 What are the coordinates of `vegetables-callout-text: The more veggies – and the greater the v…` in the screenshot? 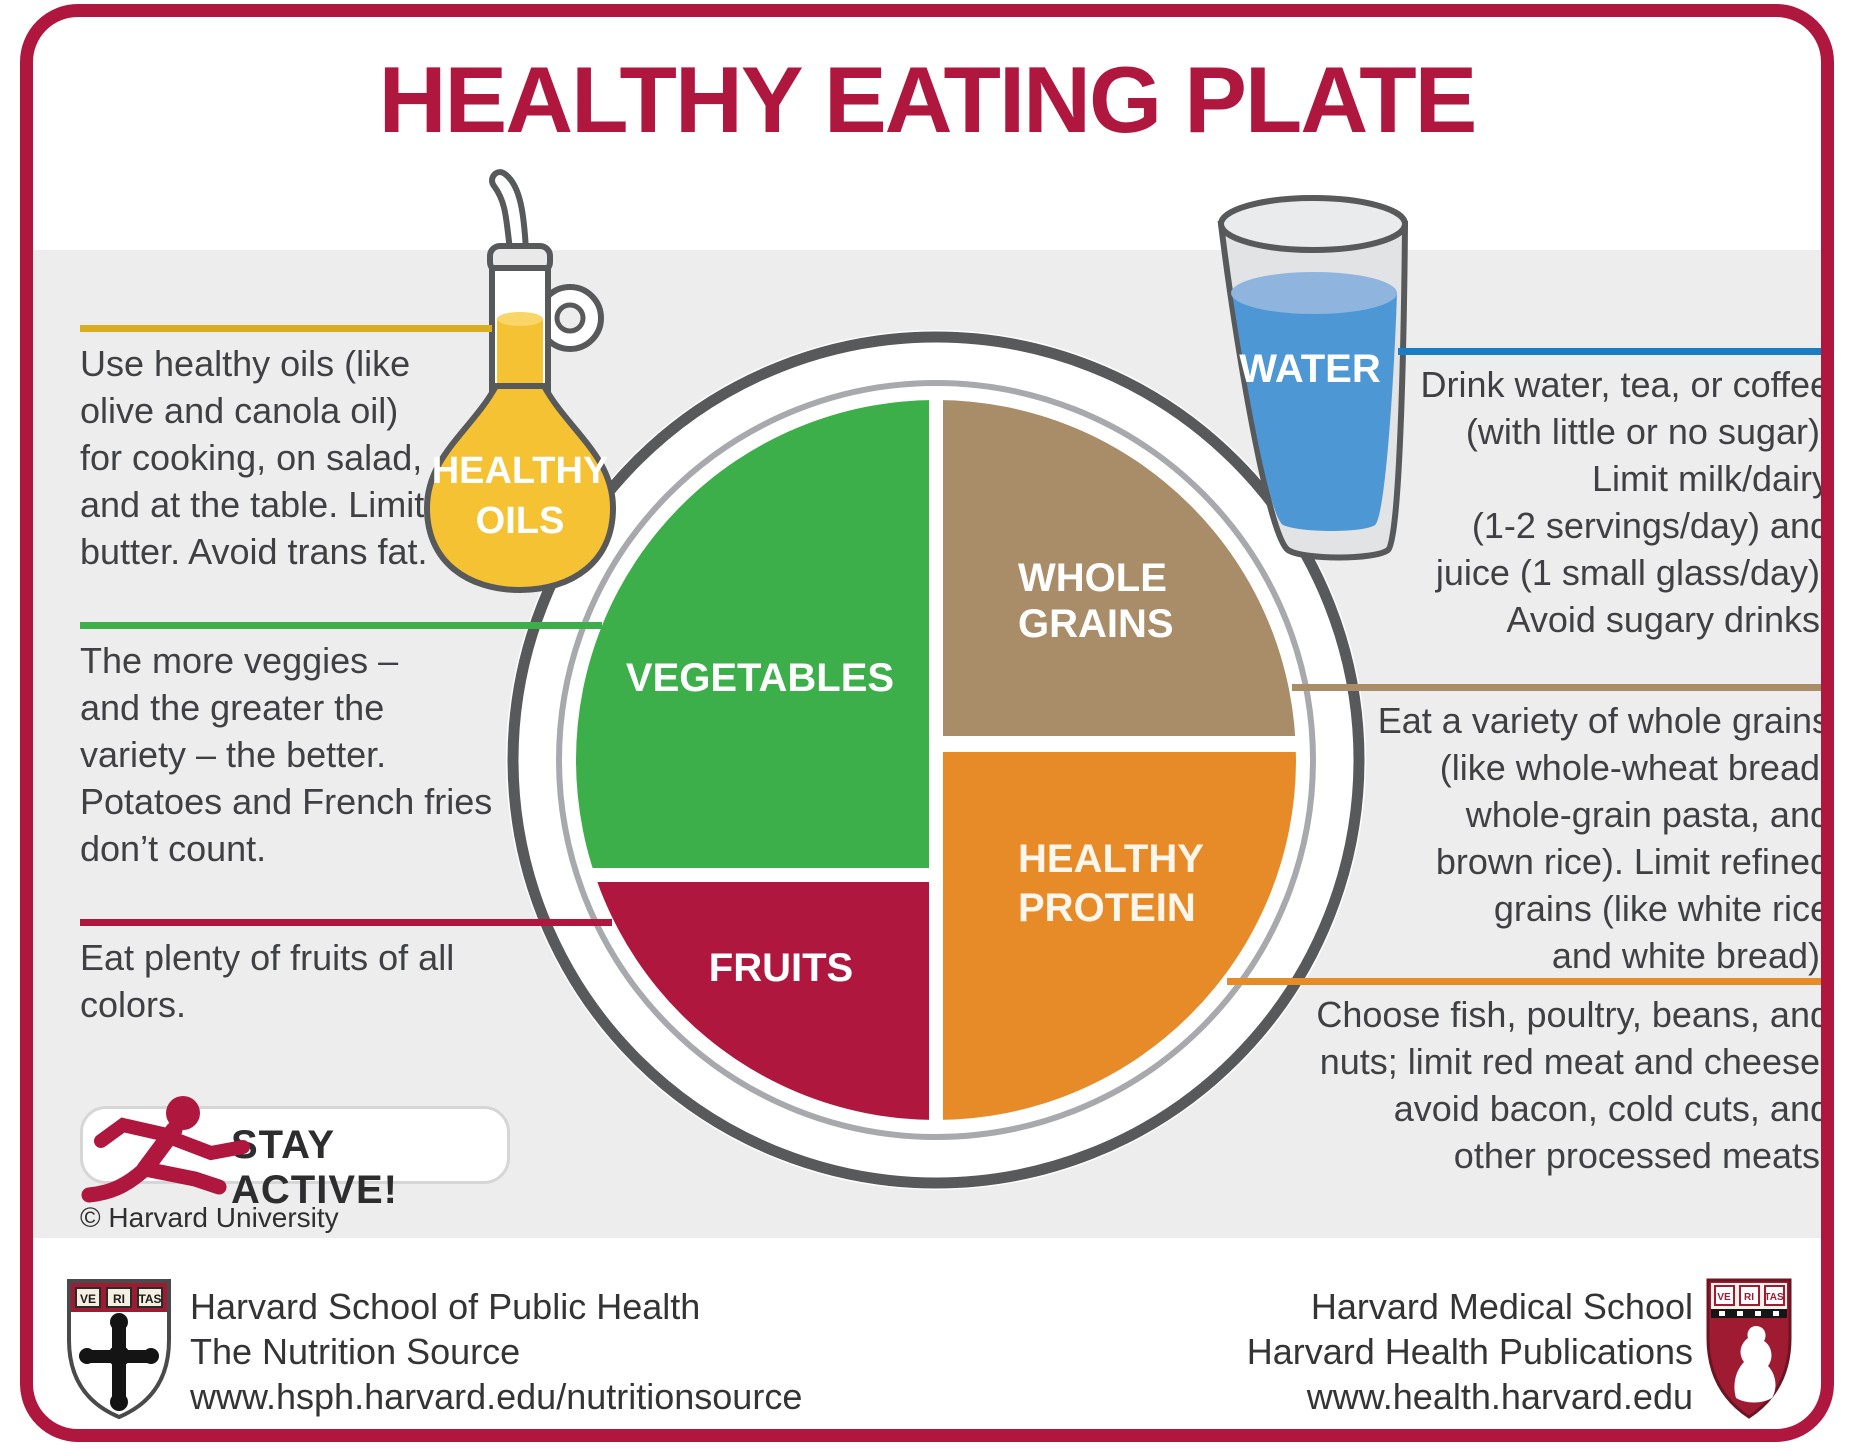 It's located at (286, 754).